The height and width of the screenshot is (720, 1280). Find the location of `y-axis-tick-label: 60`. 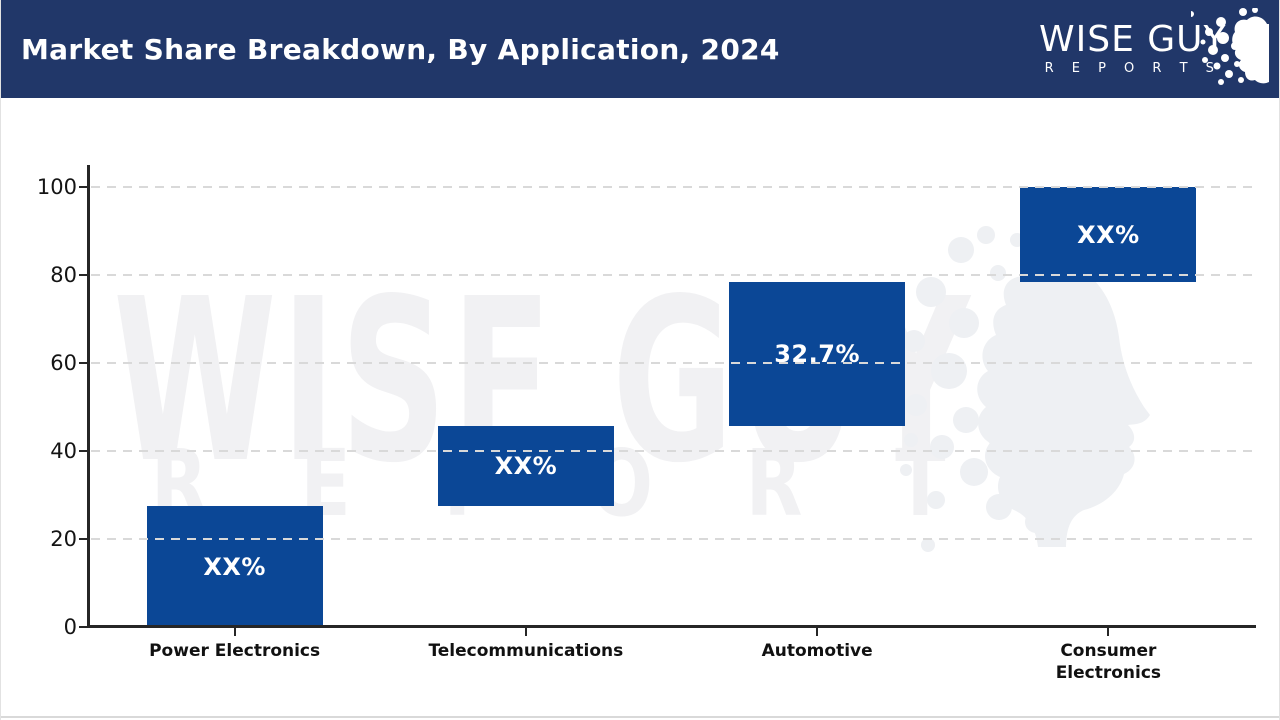

y-axis-tick-label: 60 is located at coordinates (63, 363).